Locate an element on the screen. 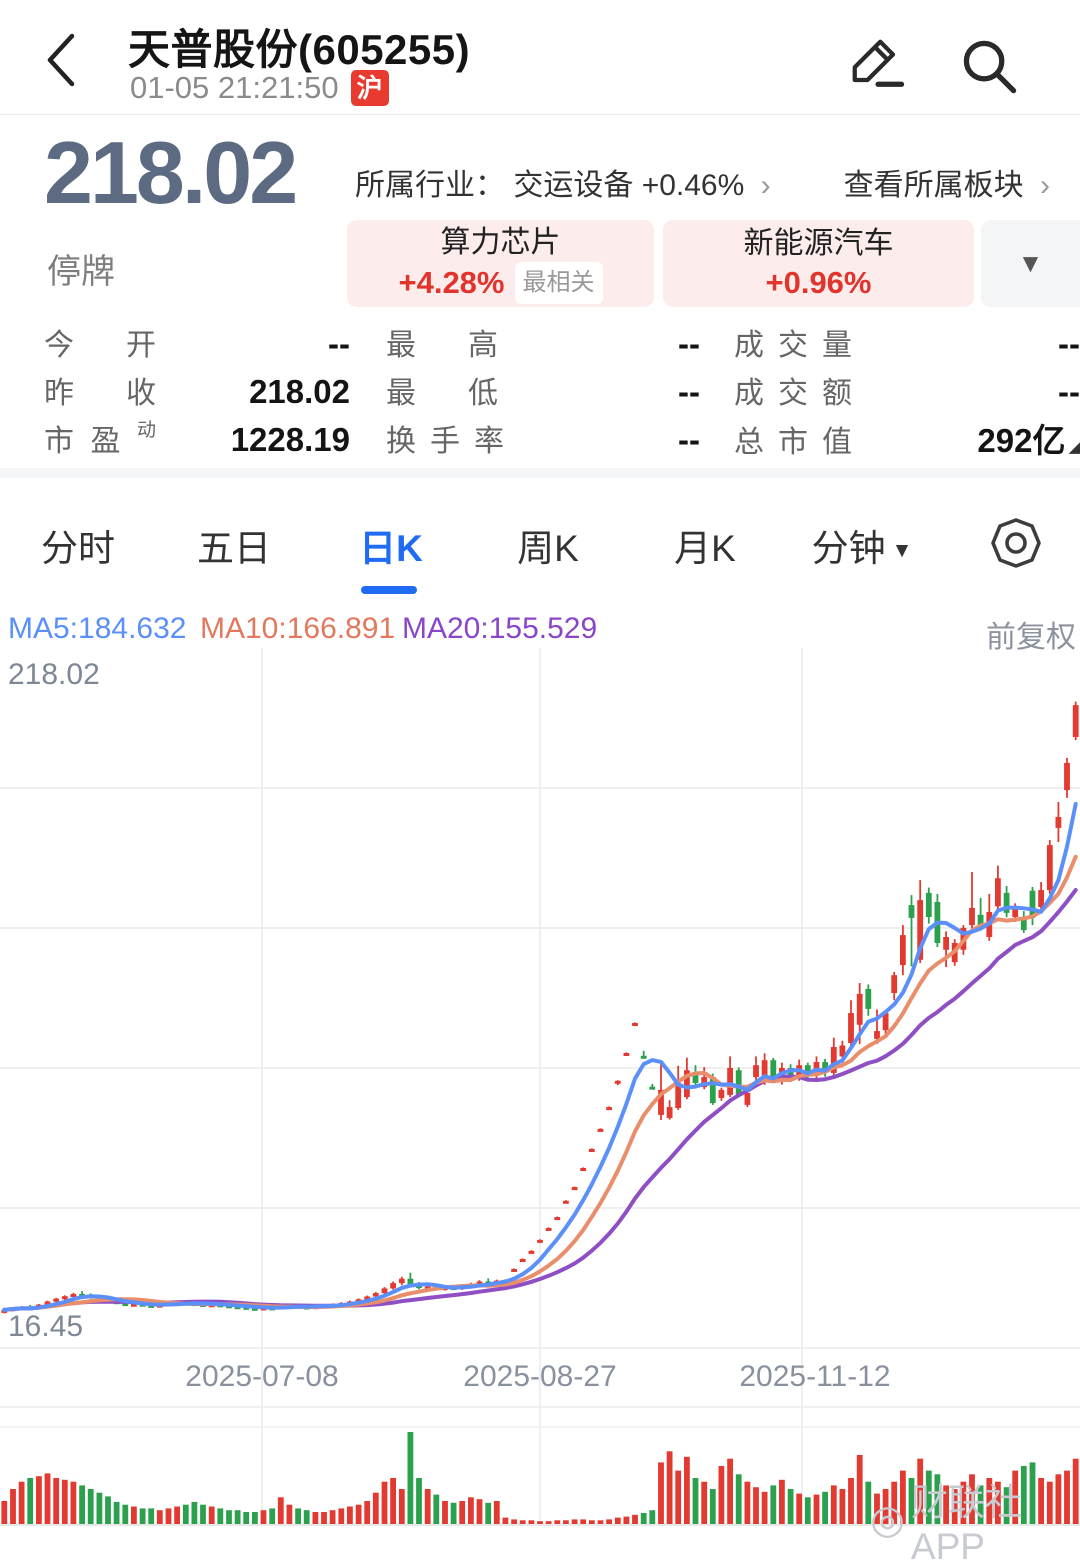 The width and height of the screenshot is (1080, 1568). industry-change: +0.46% is located at coordinates (693, 185).